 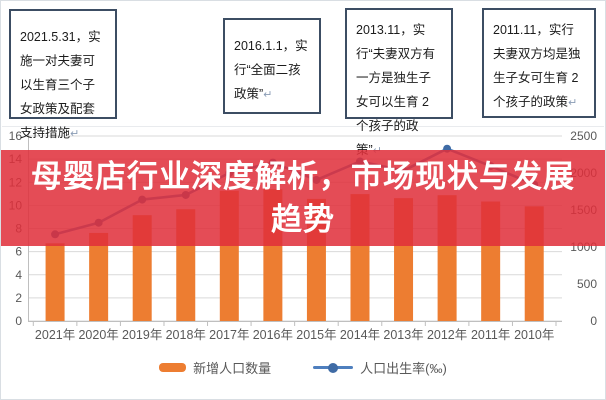 I want to click on legend-item-new-population: 新增人口数量, so click(x=215, y=367).